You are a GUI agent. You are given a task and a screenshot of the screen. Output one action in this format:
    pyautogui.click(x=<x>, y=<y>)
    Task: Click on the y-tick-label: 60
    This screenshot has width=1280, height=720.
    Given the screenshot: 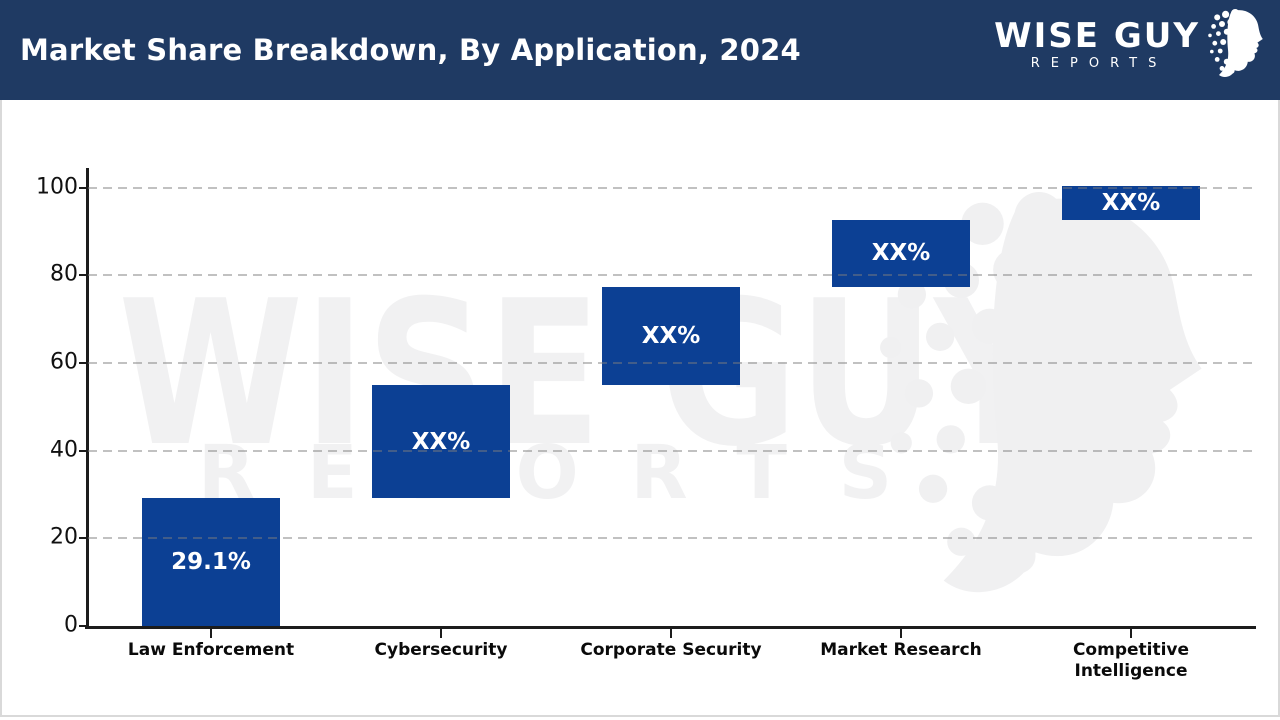 What is the action you would take?
    pyautogui.click(x=64, y=362)
    